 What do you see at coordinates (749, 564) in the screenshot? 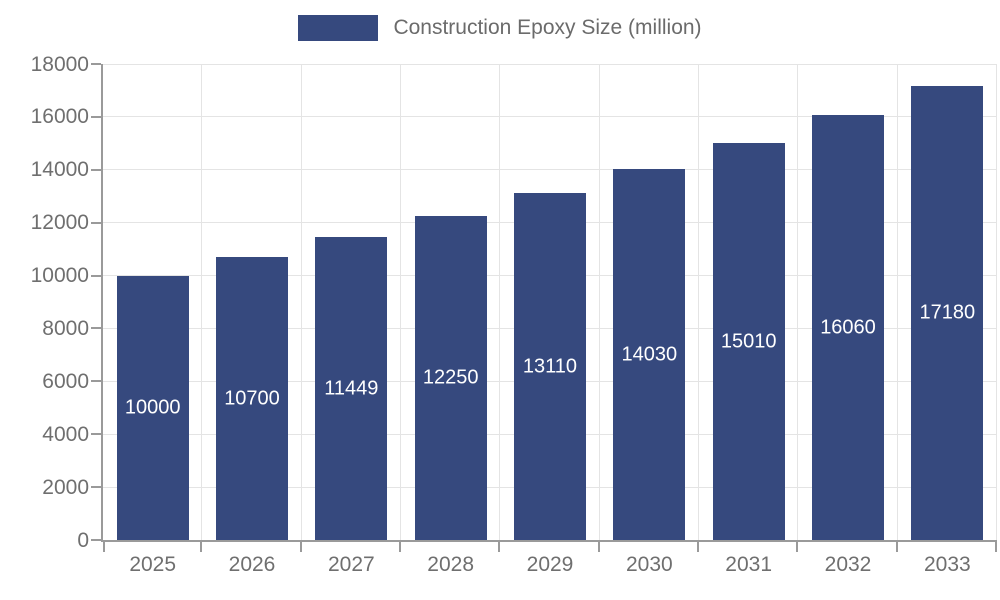
I see `x-tick-label: 2031` at bounding box center [749, 564].